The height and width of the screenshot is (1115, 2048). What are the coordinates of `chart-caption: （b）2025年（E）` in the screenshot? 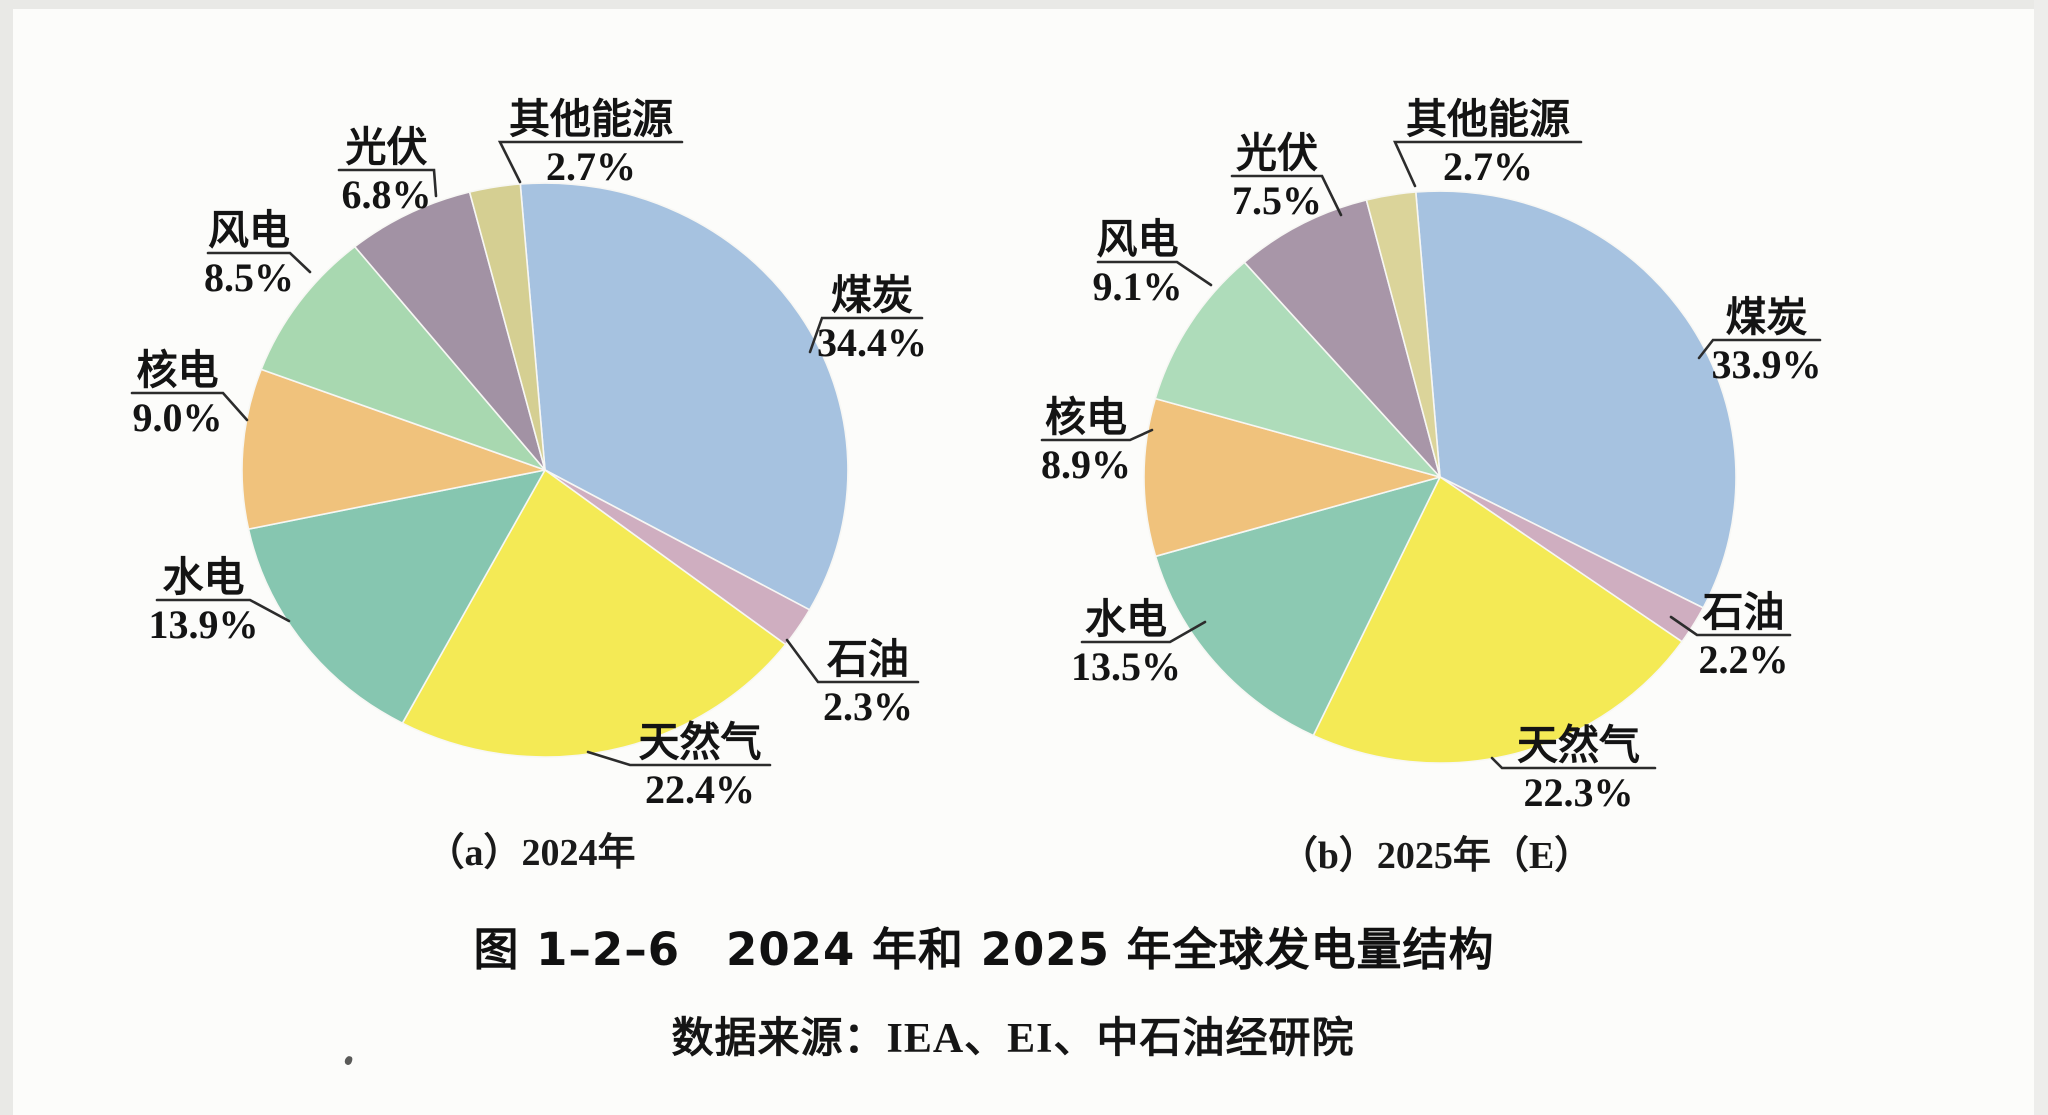 It's located at (1436, 856).